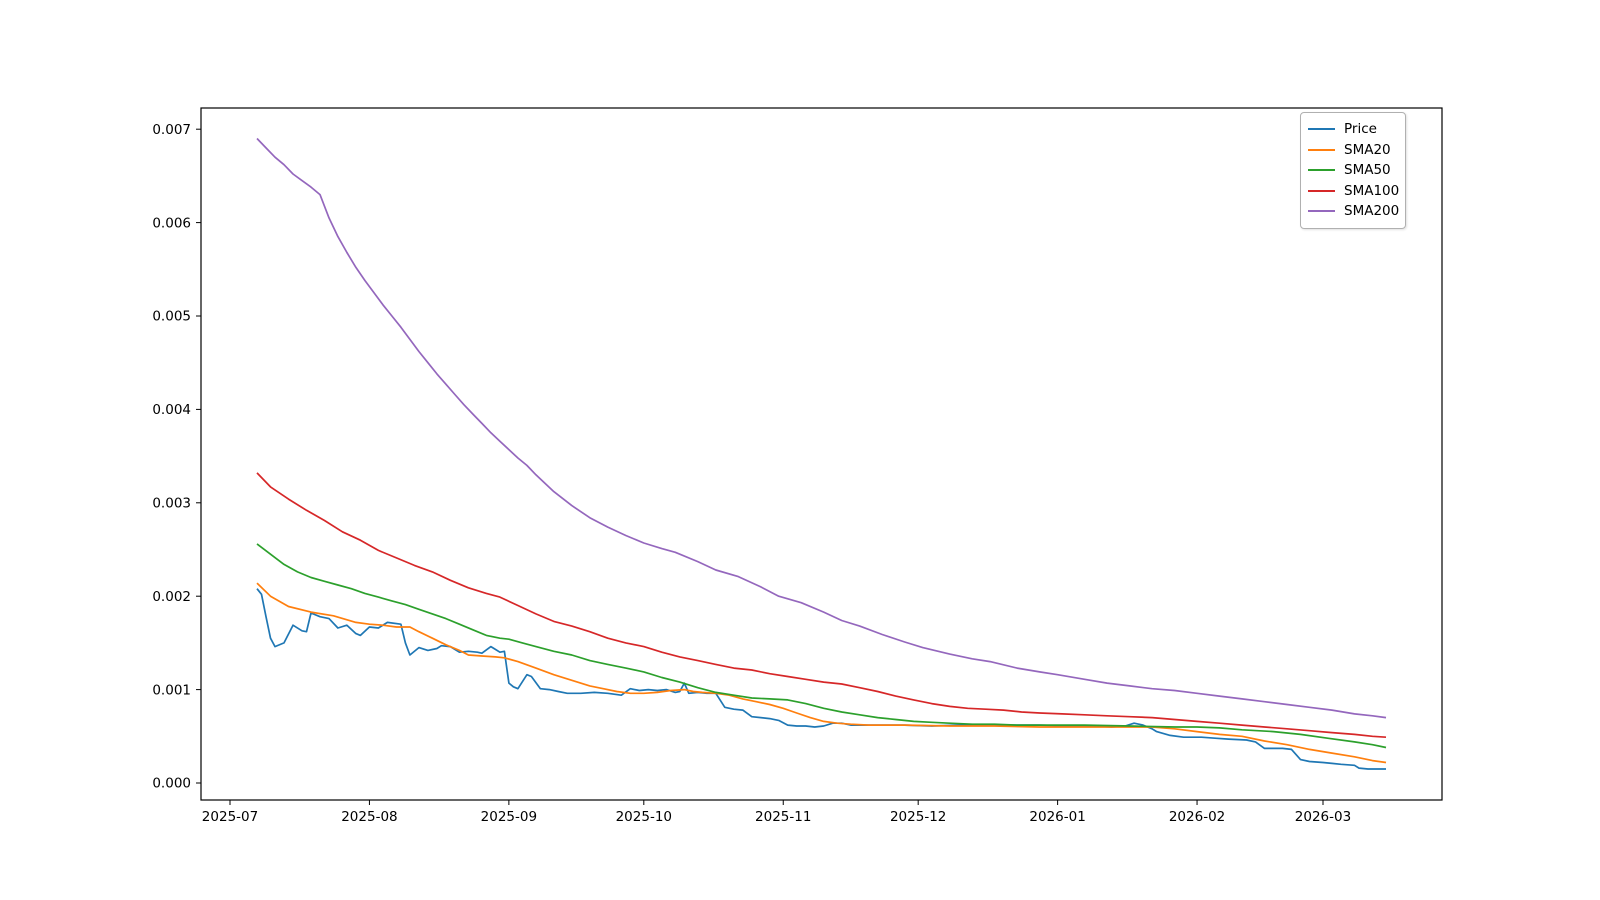 Image resolution: width=1600 pixels, height=900 pixels. I want to click on x-tick-label: 2025-09, so click(509, 817).